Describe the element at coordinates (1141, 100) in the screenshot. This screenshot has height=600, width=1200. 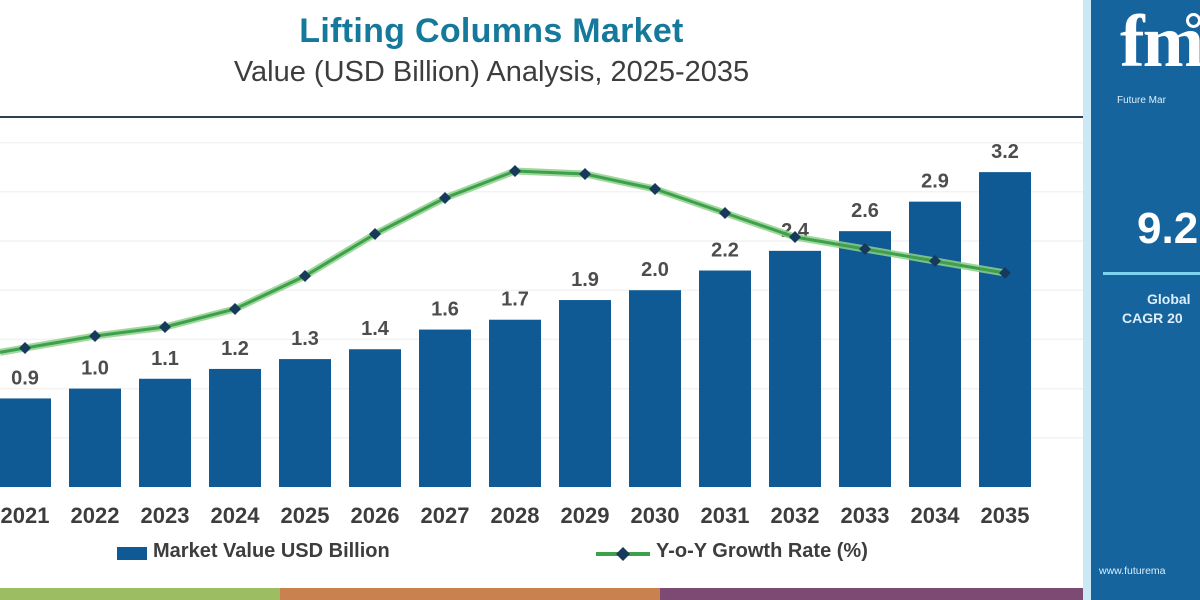
I see `fmi-logo-subtext: Future Mar` at that location.